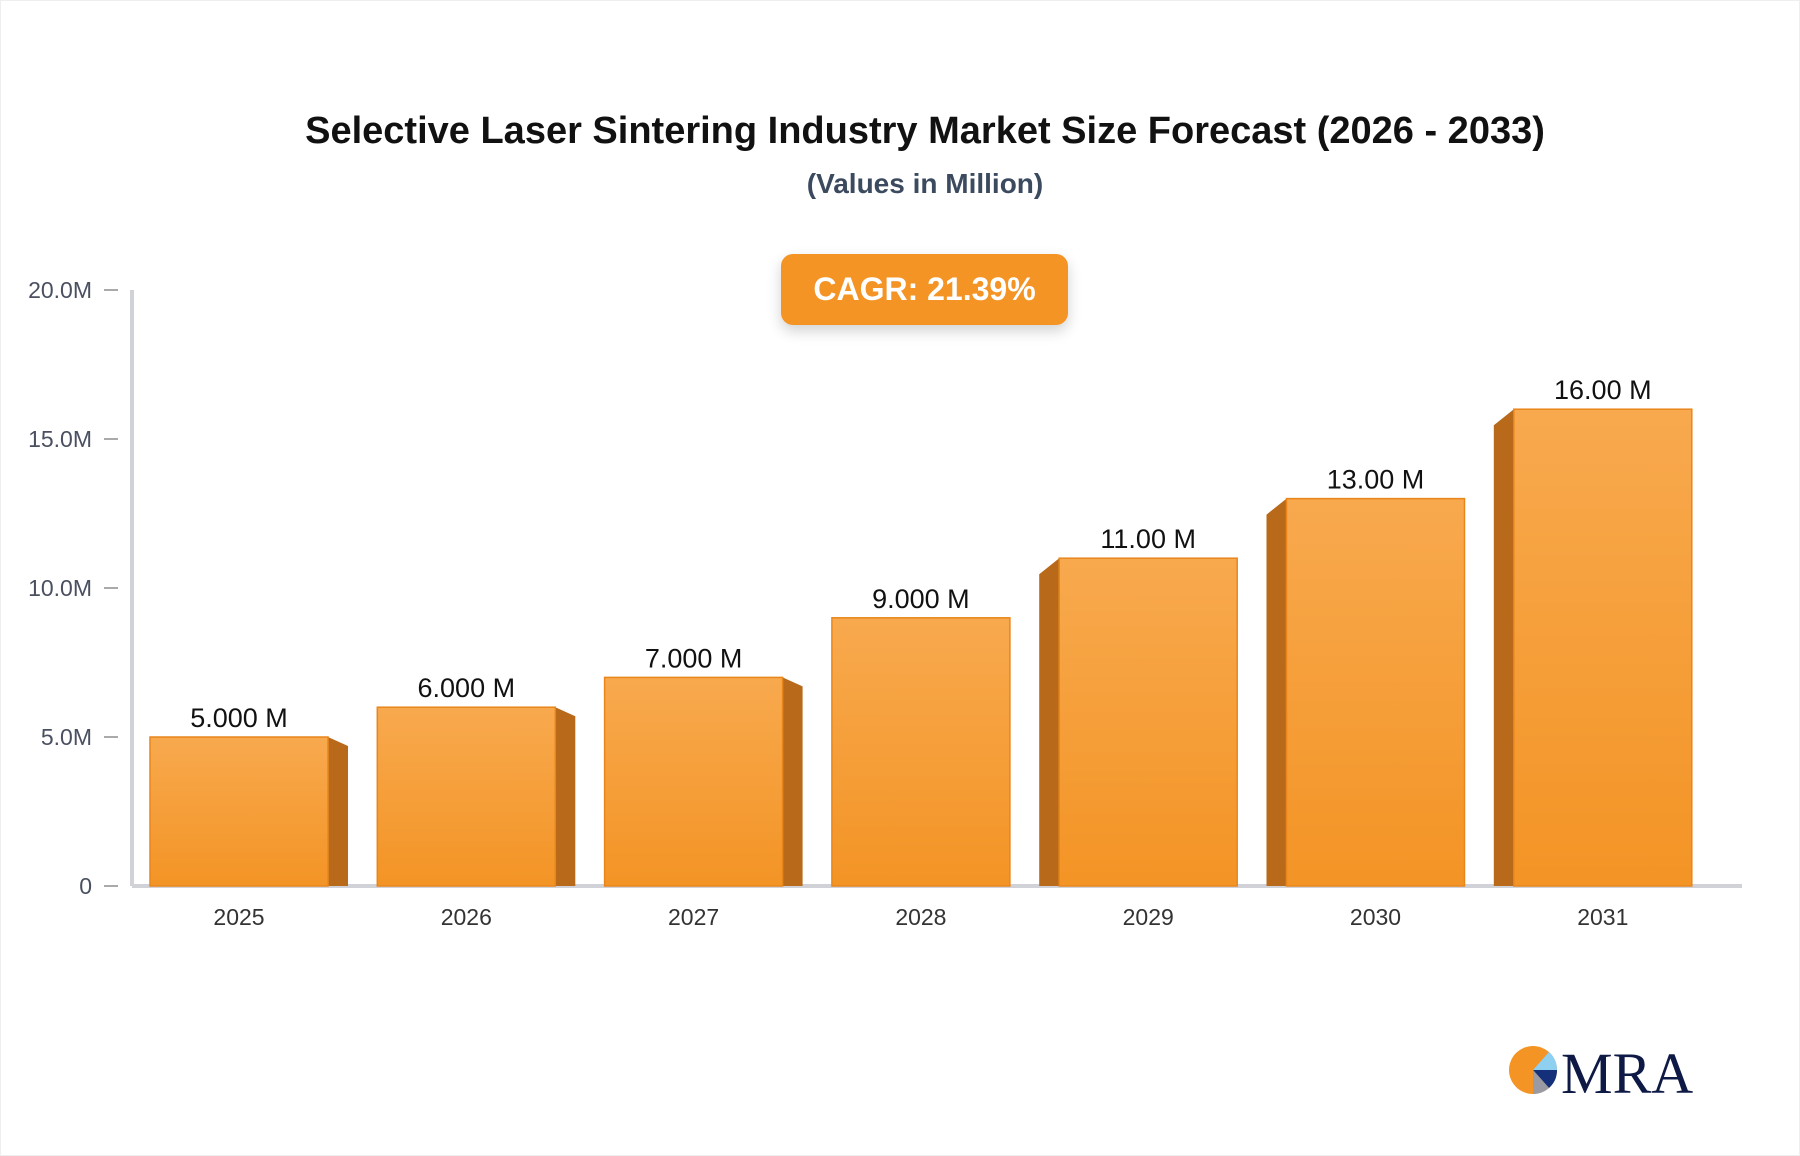 The height and width of the screenshot is (1156, 1800). Describe the element at coordinates (1148, 917) in the screenshot. I see `x-tick-label: 2029` at that location.